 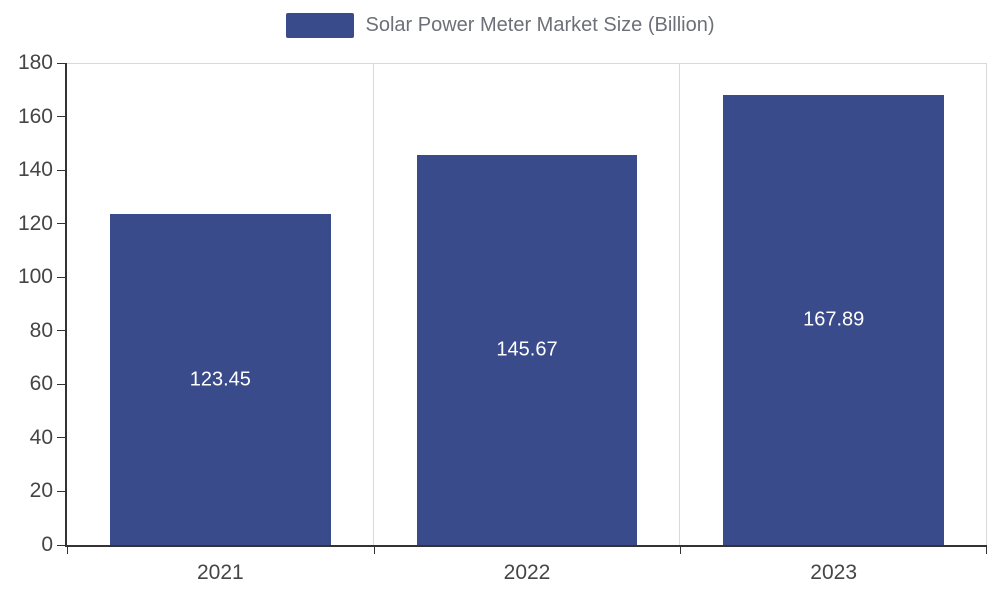 I want to click on bar-2021, so click(x=220, y=379).